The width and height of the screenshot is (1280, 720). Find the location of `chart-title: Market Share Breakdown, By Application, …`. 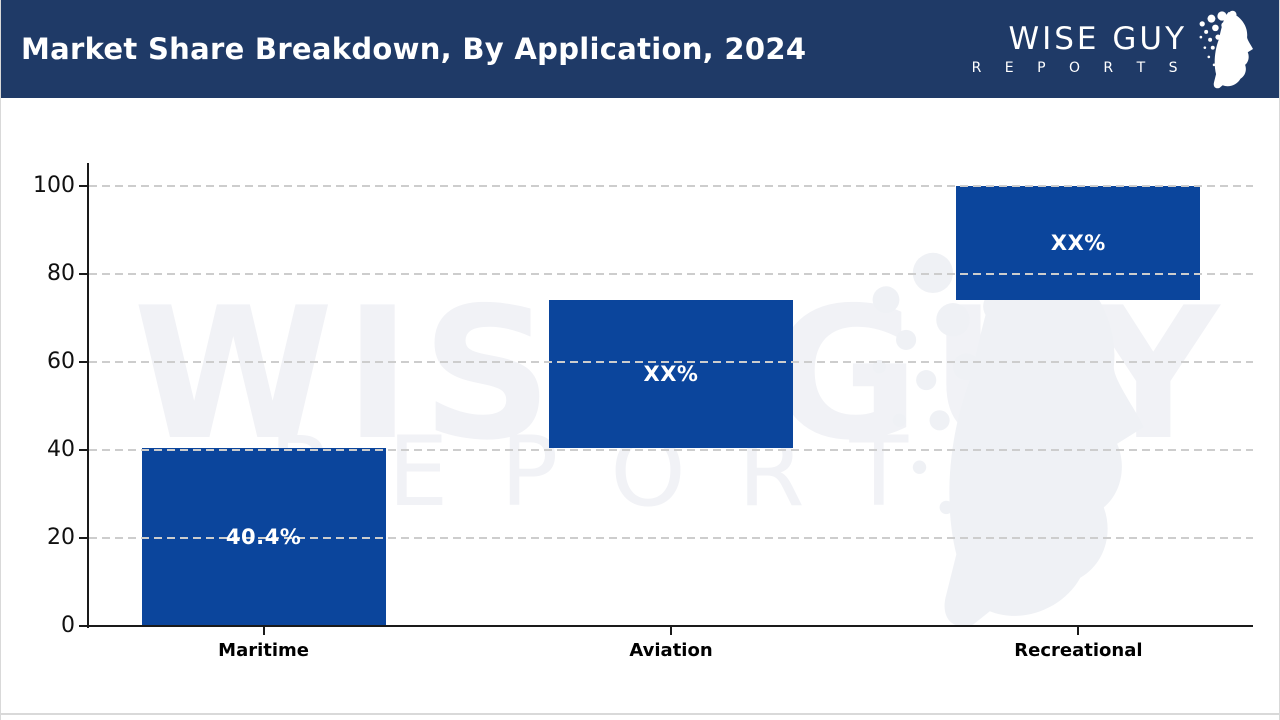

chart-title: Market Share Breakdown, By Application, … is located at coordinates (414, 49).